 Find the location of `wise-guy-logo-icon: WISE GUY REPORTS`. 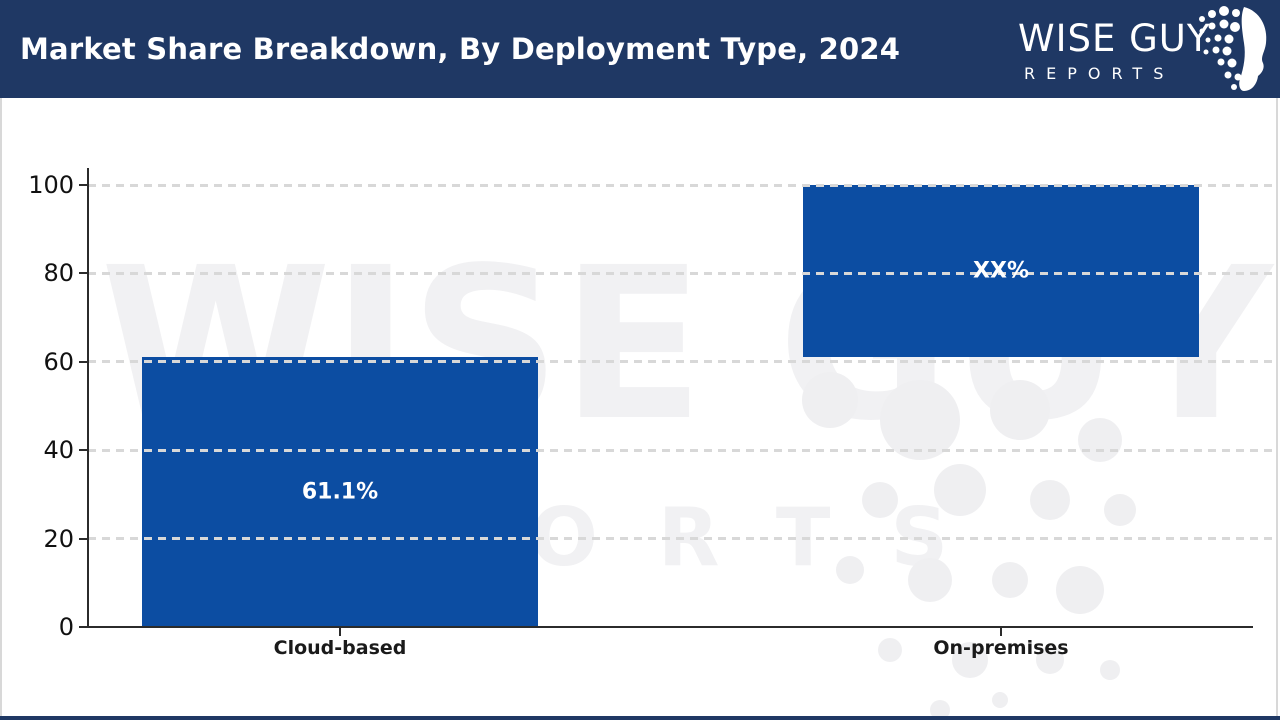

wise-guy-logo-icon: WISE GUY REPORTS is located at coordinates (1142, 48).